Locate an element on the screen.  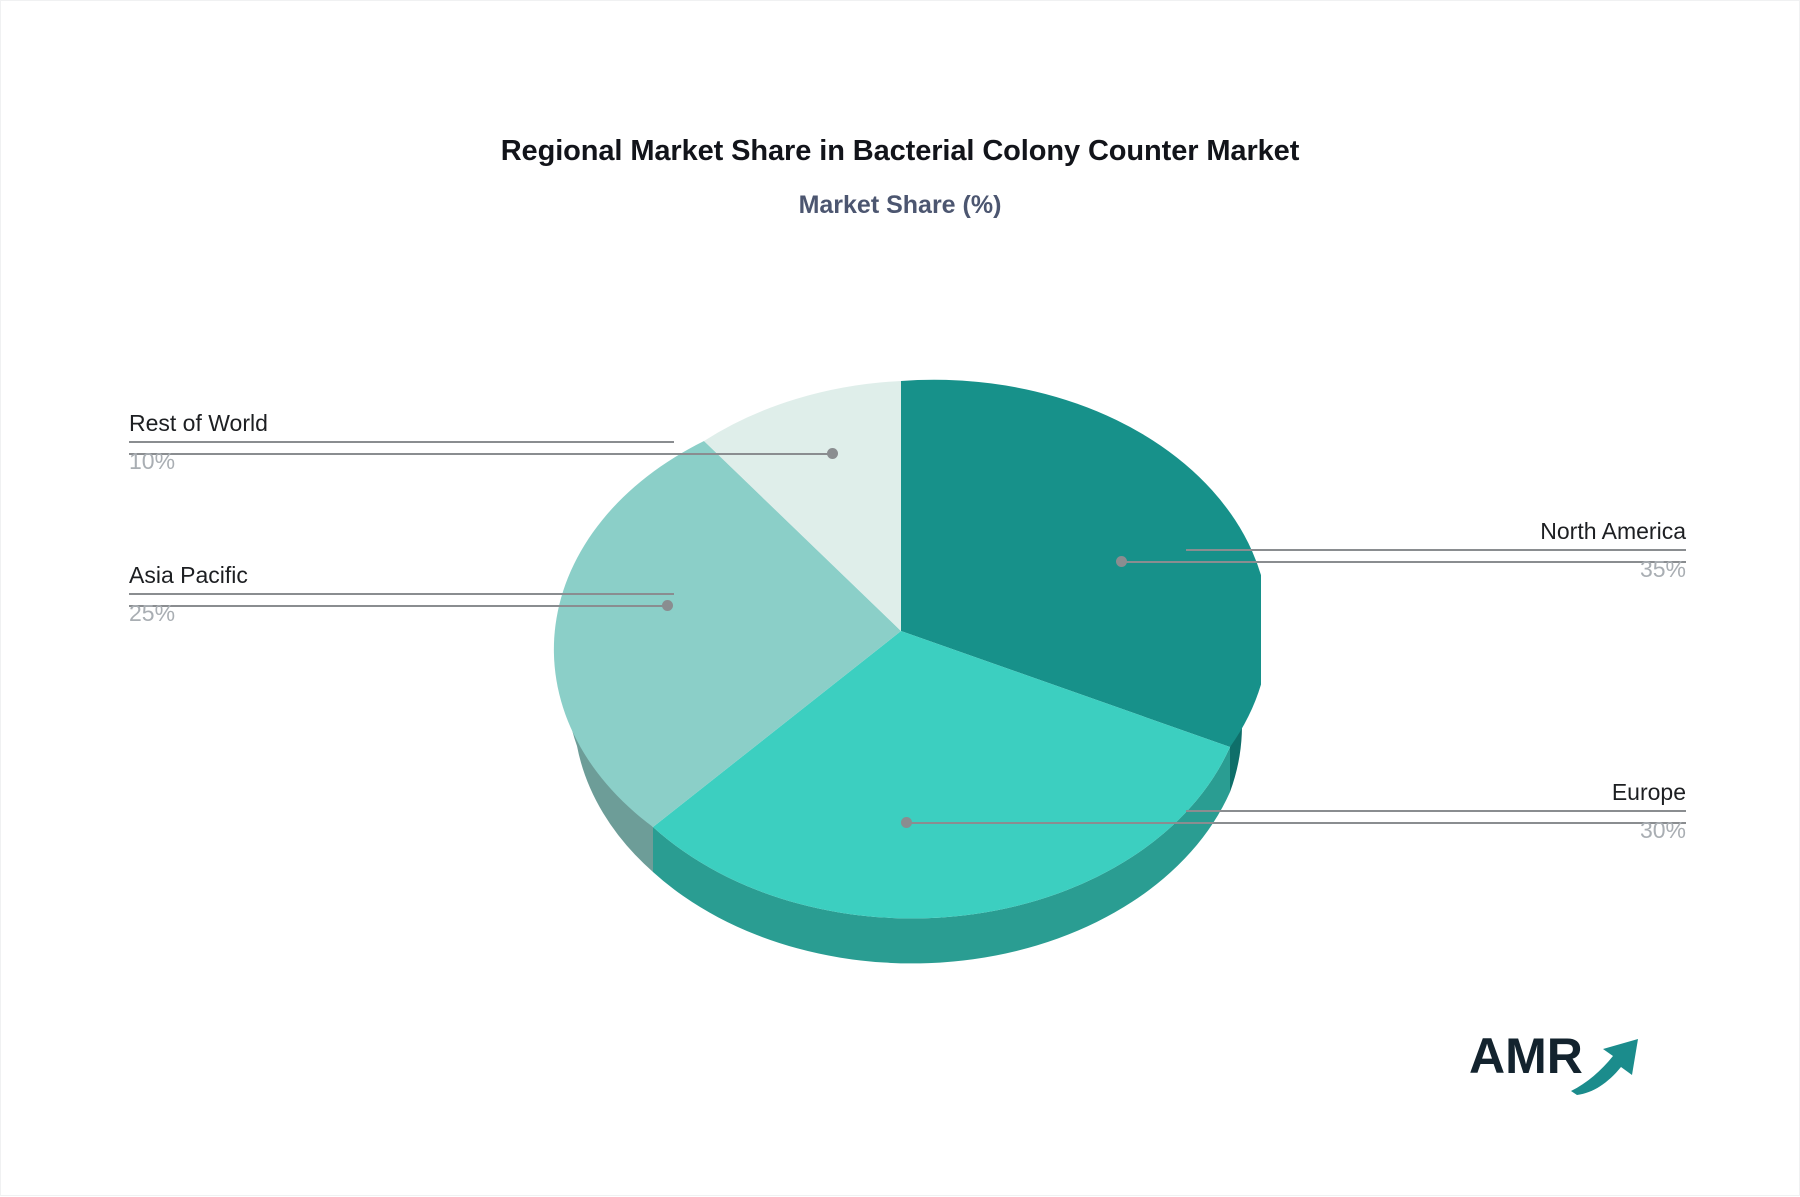
callout-europe: Europe 30% is located at coordinates (1436, 811).